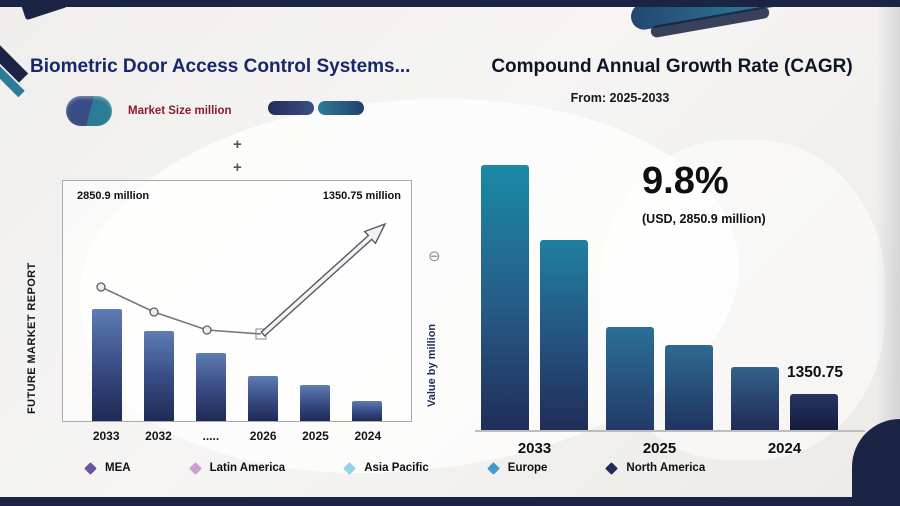  I want to click on left-chart-x-label: 2025, so click(315, 436).